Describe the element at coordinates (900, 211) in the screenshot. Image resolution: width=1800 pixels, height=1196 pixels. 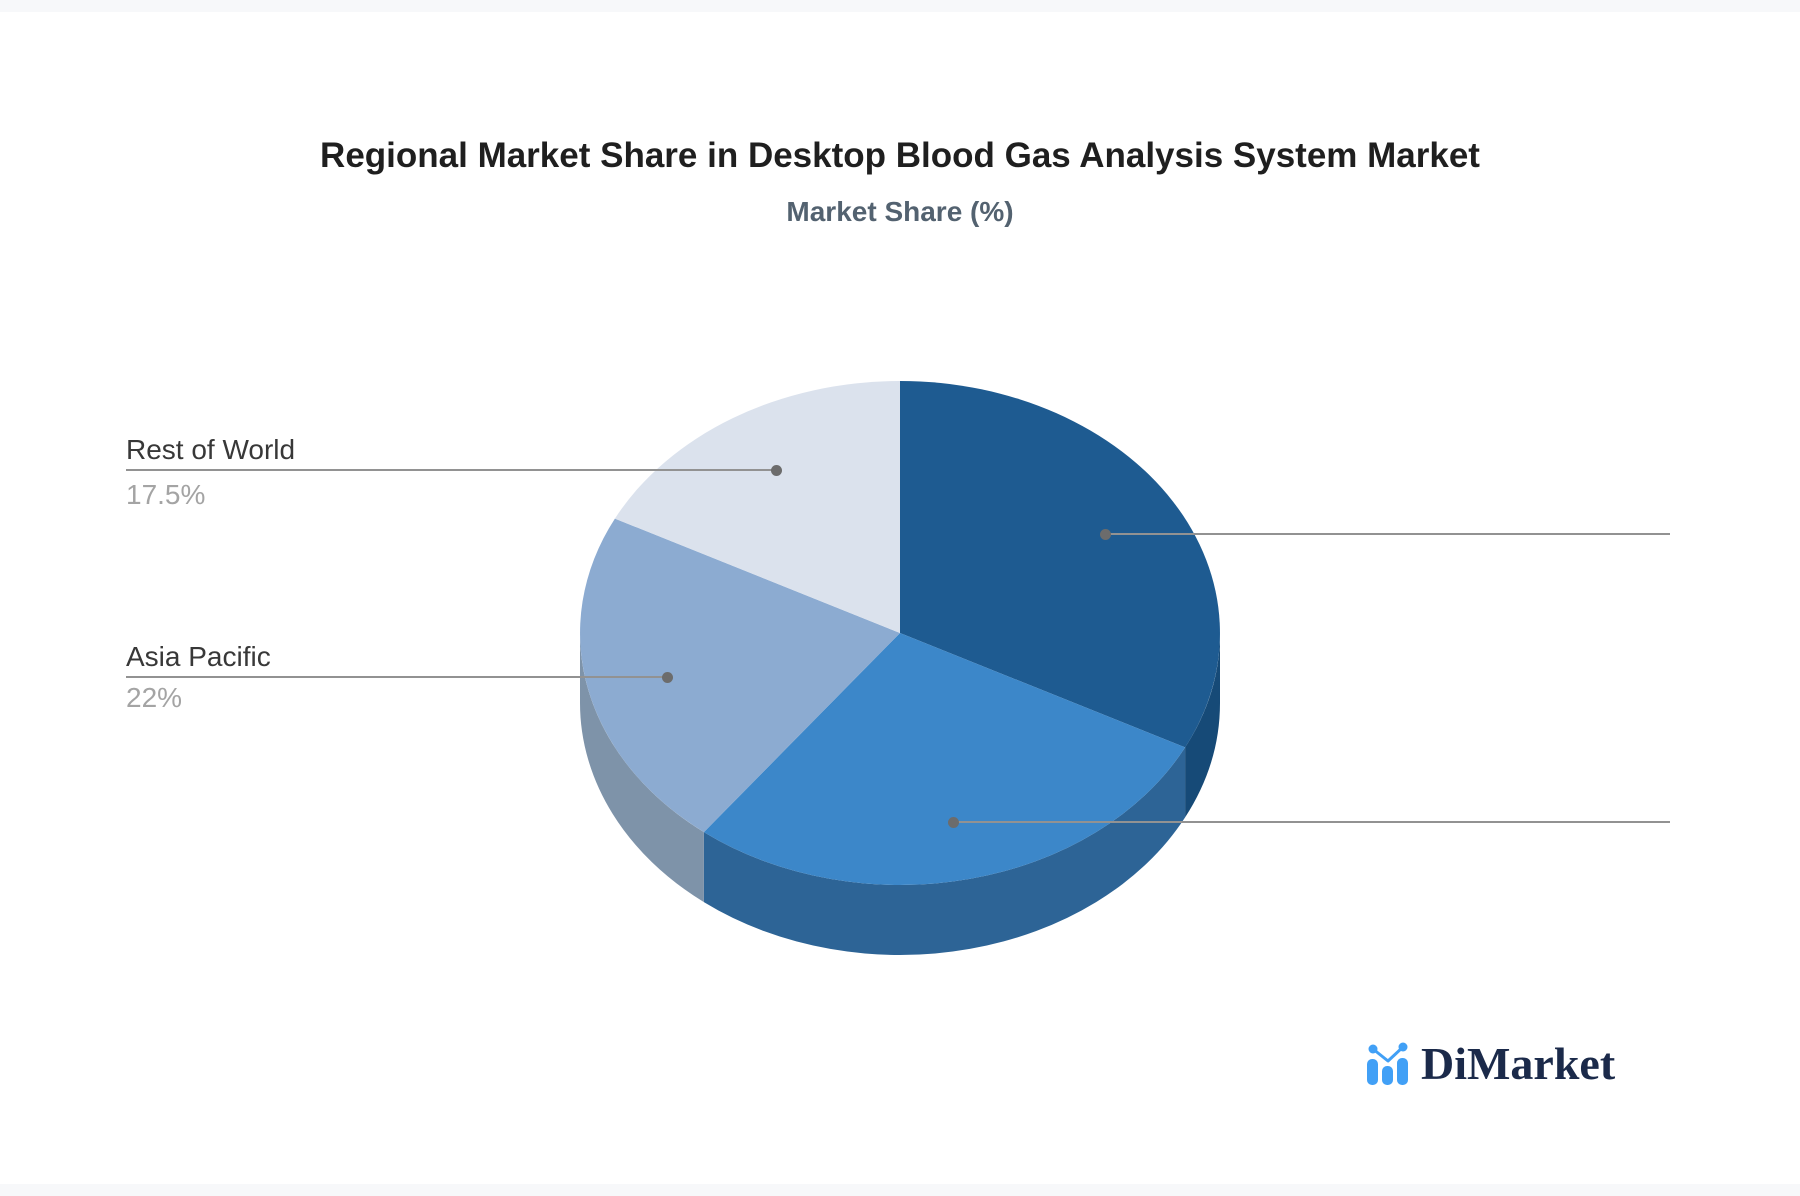
I see `chart-subtitle: Market Share (%)` at that location.